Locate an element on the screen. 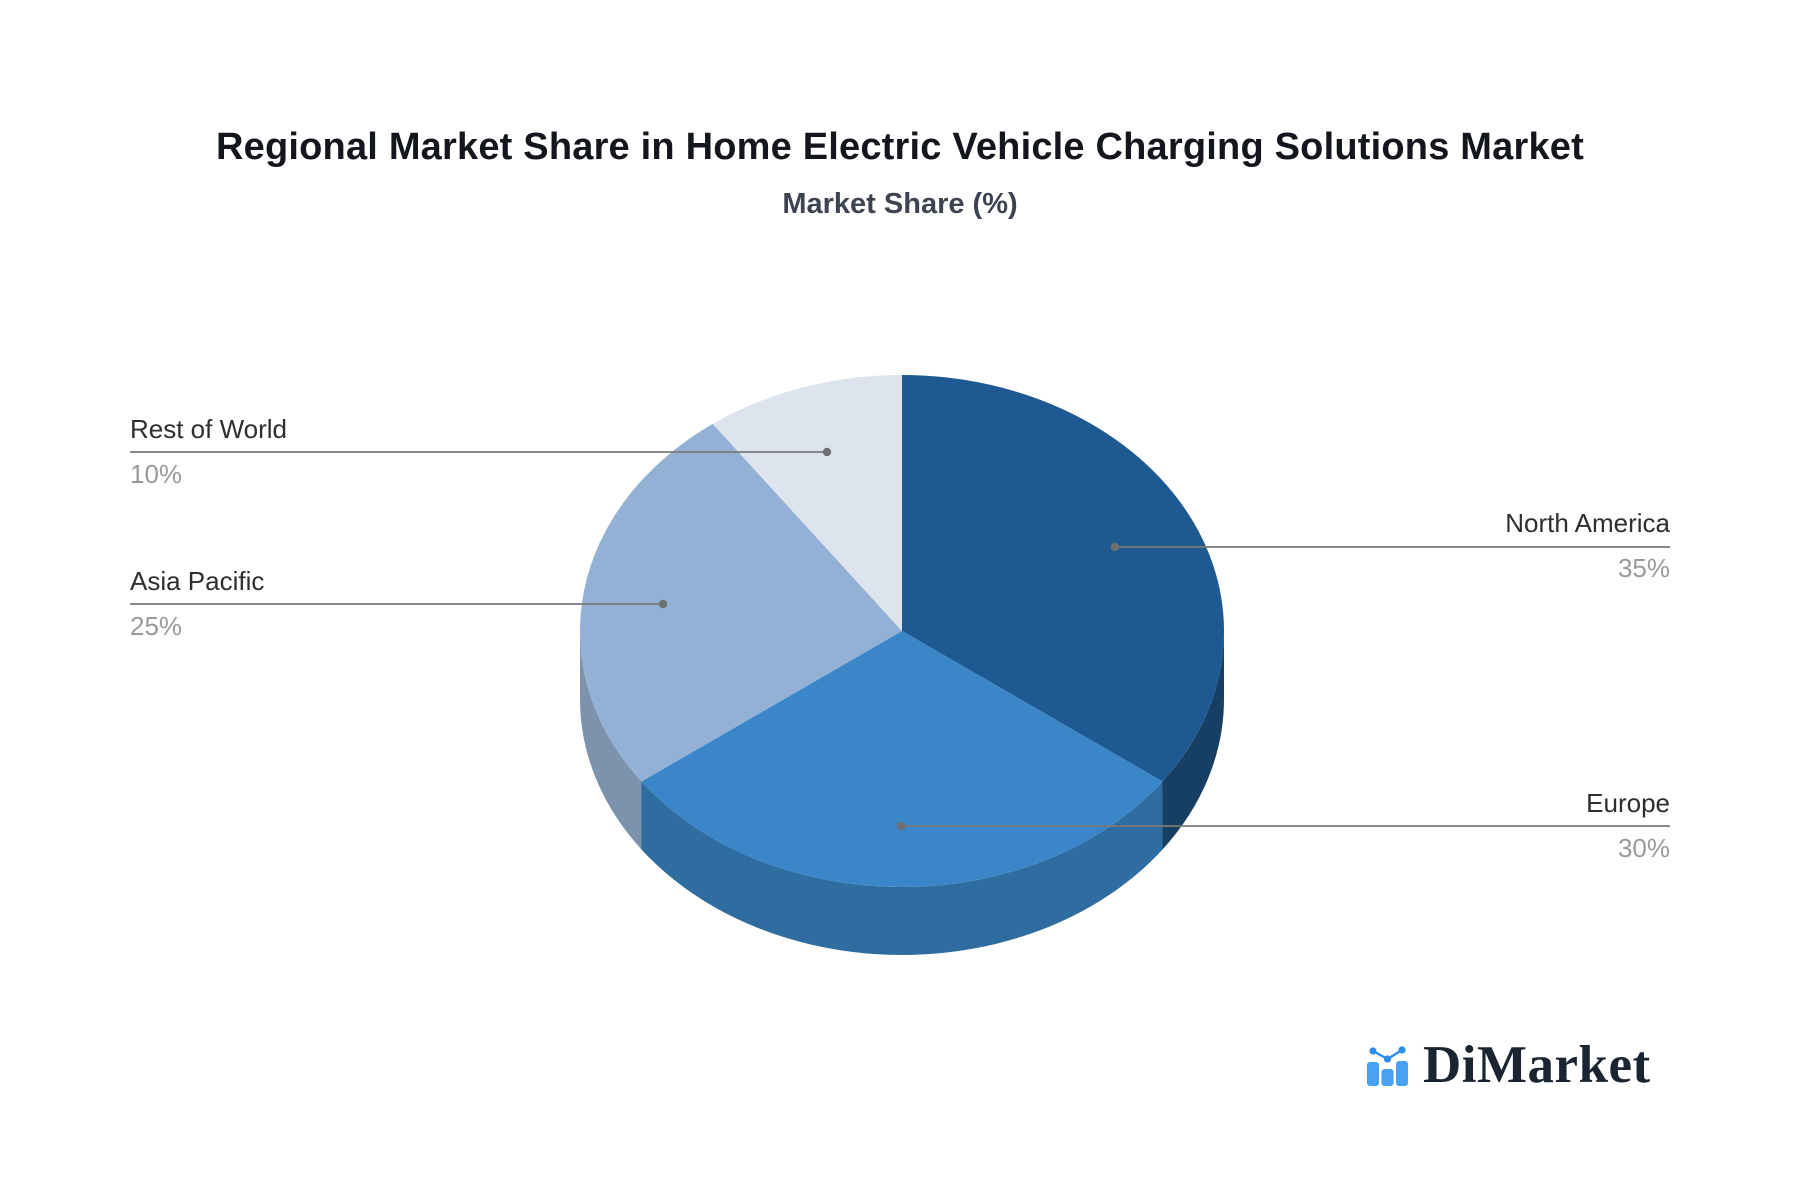 Image resolution: width=1800 pixels, height=1196 pixels. pie-slice-asia-pacific is located at coordinates (741, 602).